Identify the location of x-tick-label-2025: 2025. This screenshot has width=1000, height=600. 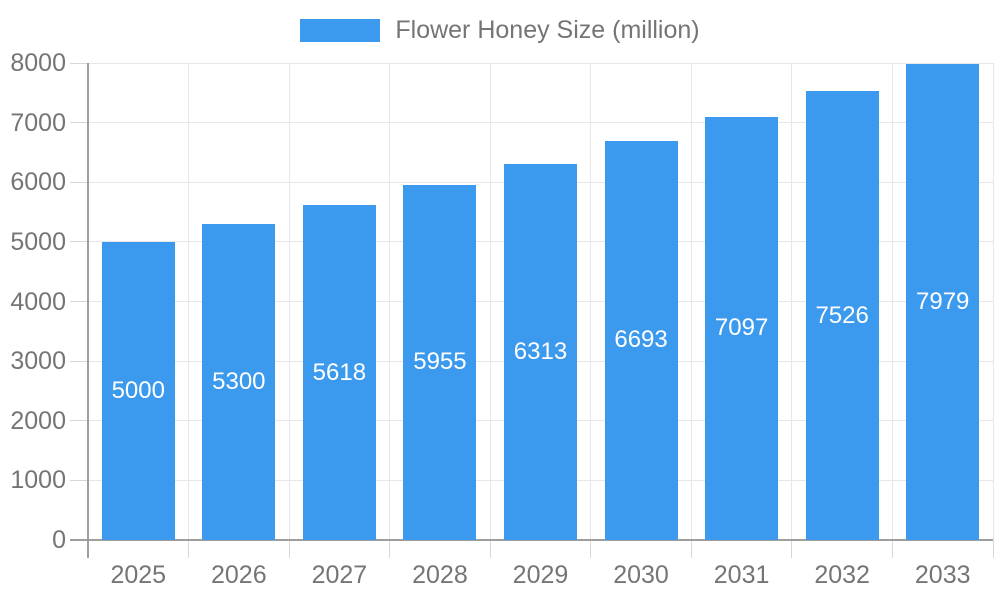
(138, 575).